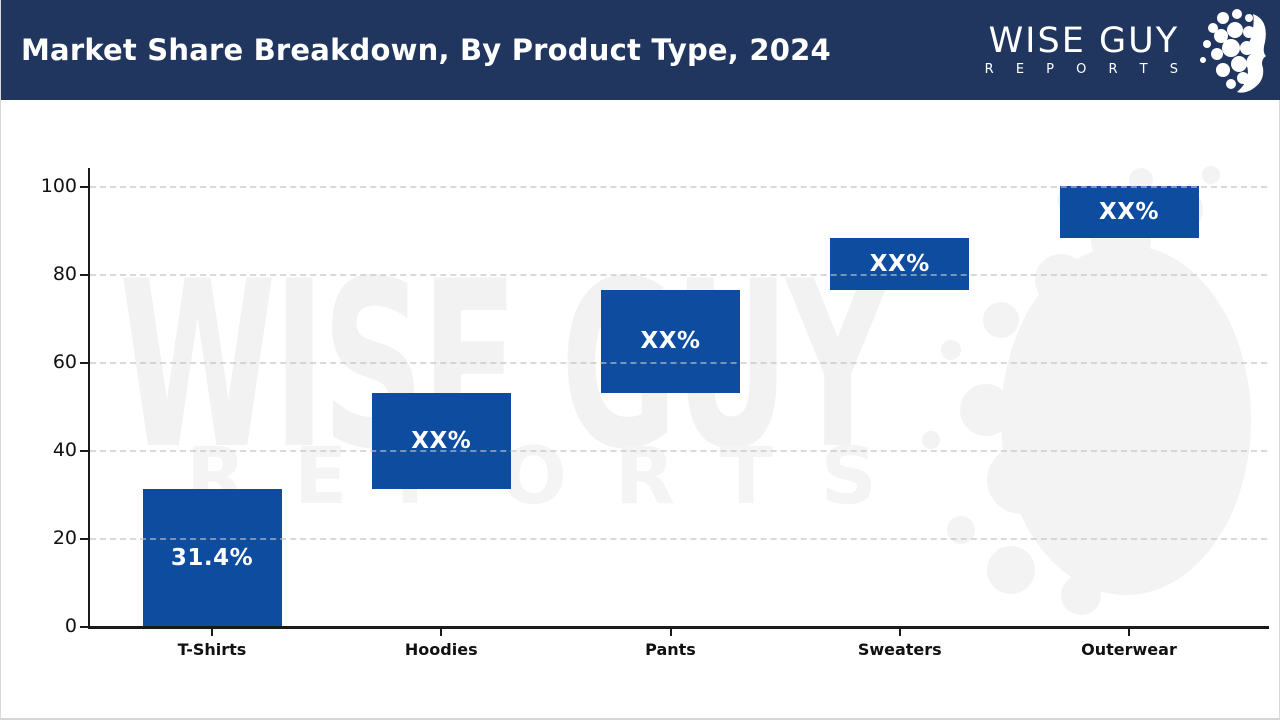 The width and height of the screenshot is (1280, 720). What do you see at coordinates (64, 450) in the screenshot?
I see `y-tick-label: 40` at bounding box center [64, 450].